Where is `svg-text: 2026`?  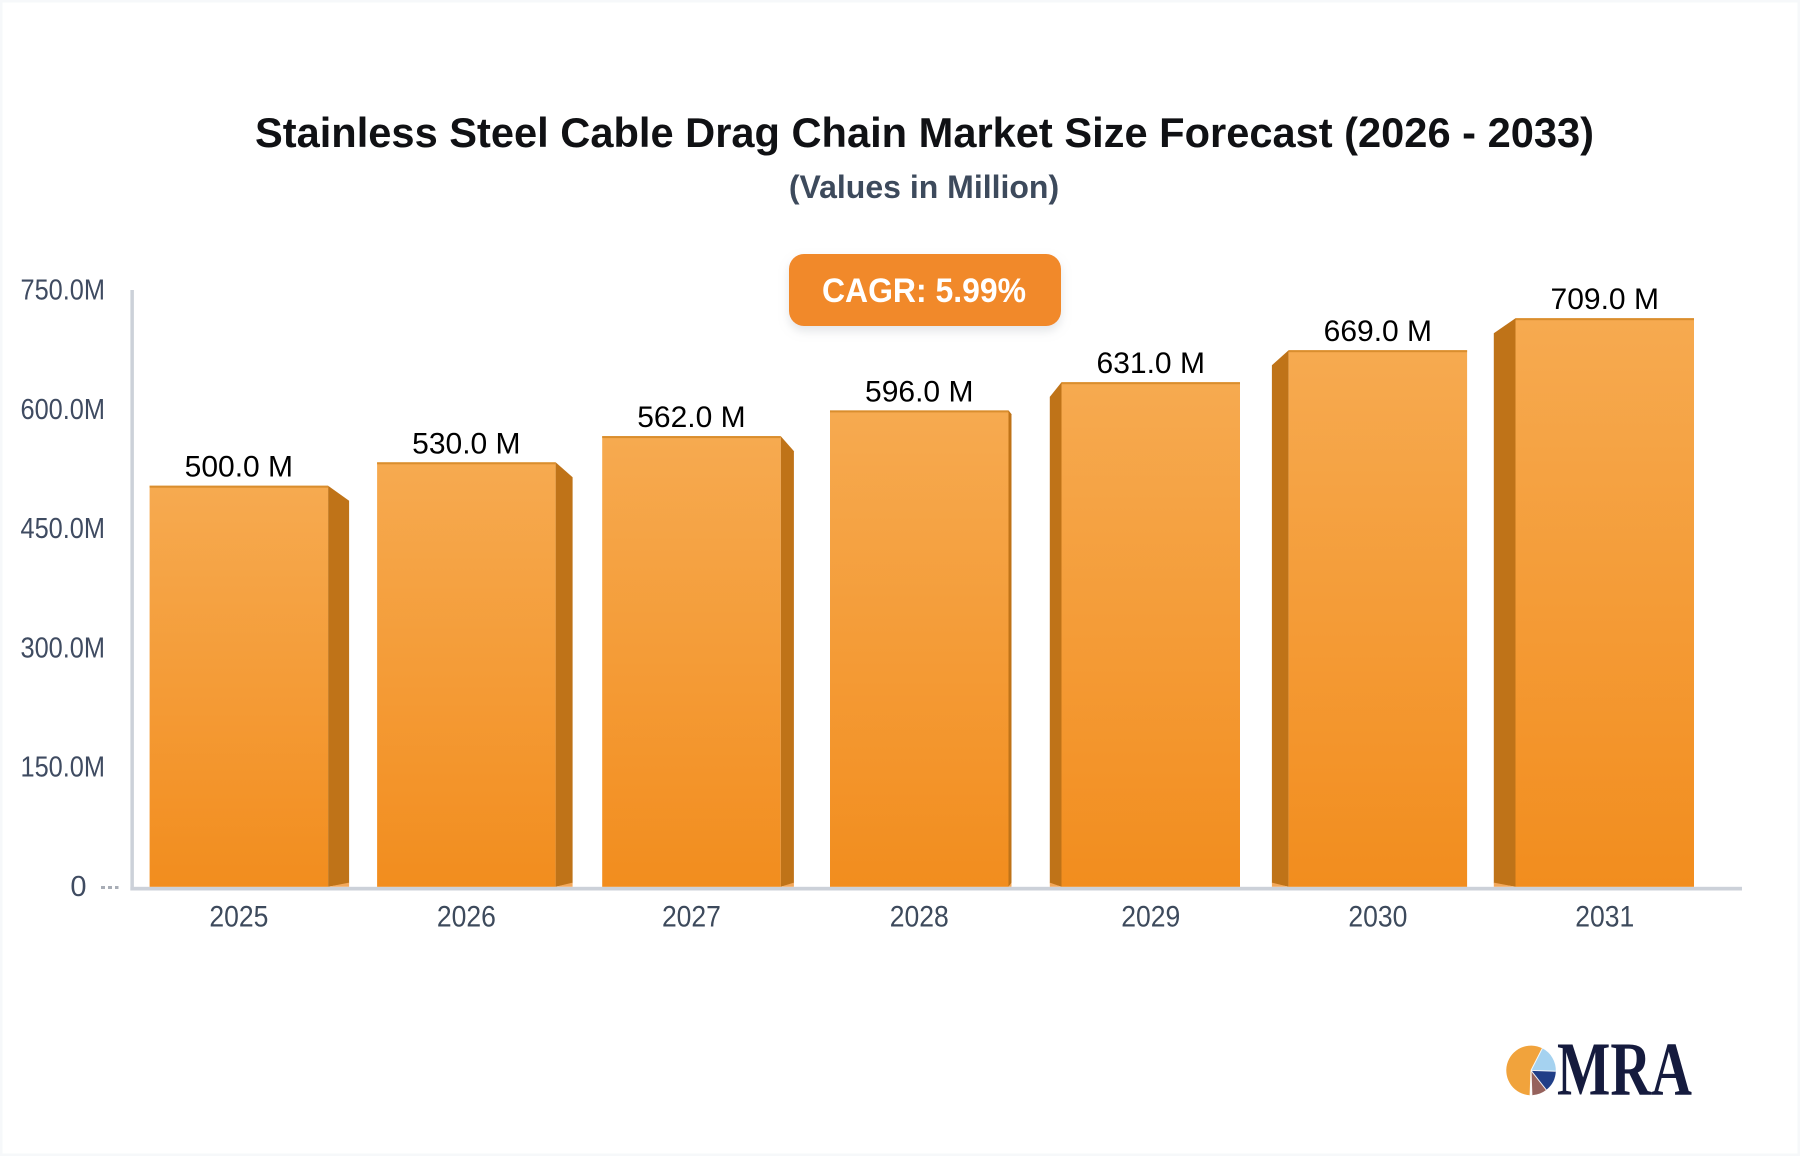
svg-text: 2026 is located at coordinates (466, 917).